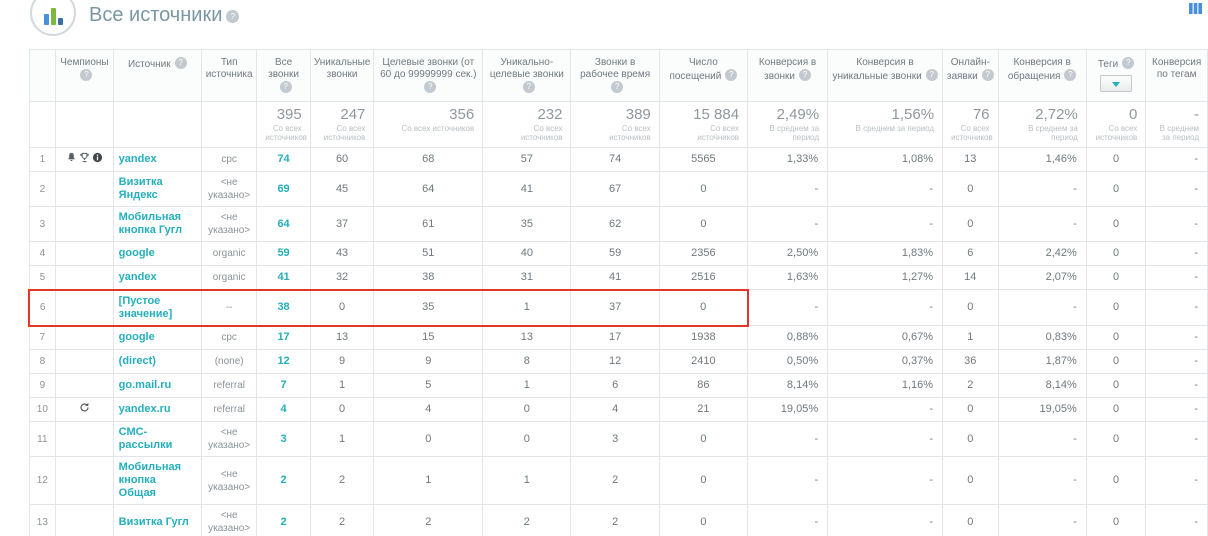 This screenshot has height=536, width=1208. I want to click on refresh-icon, so click(84, 409).